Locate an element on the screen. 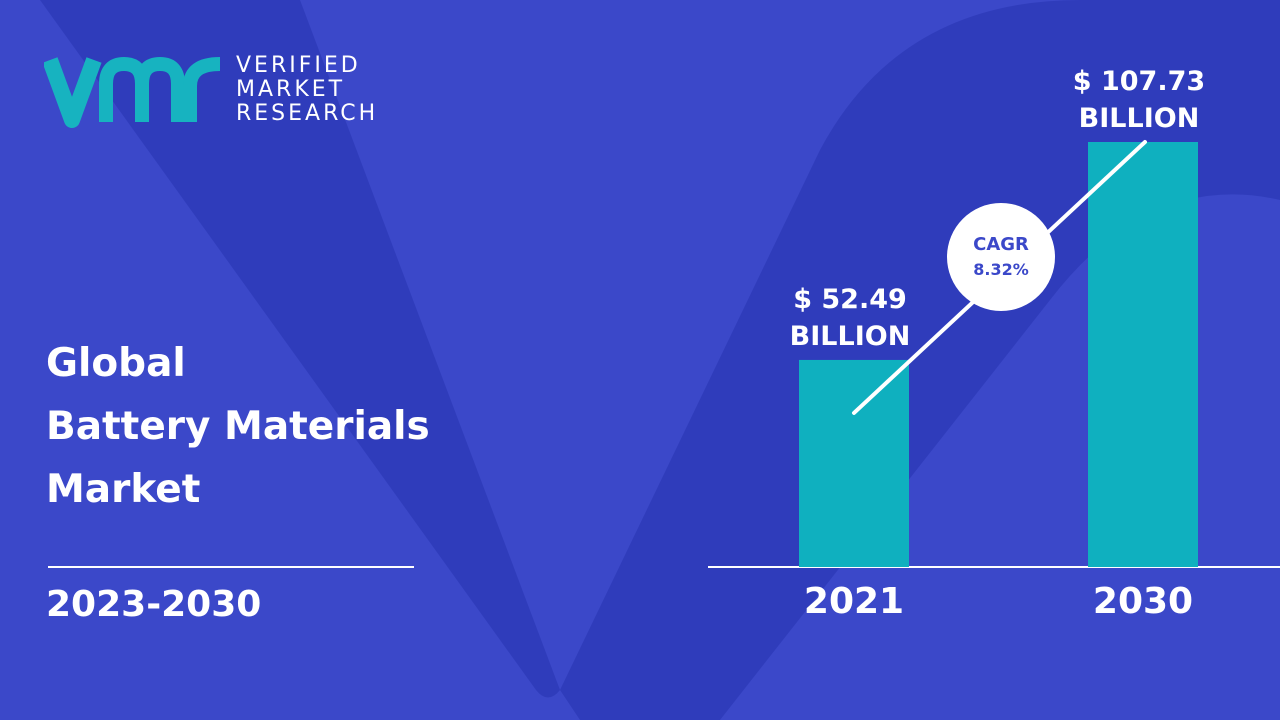  brand-line-verified: VERIFIED is located at coordinates (298, 65).